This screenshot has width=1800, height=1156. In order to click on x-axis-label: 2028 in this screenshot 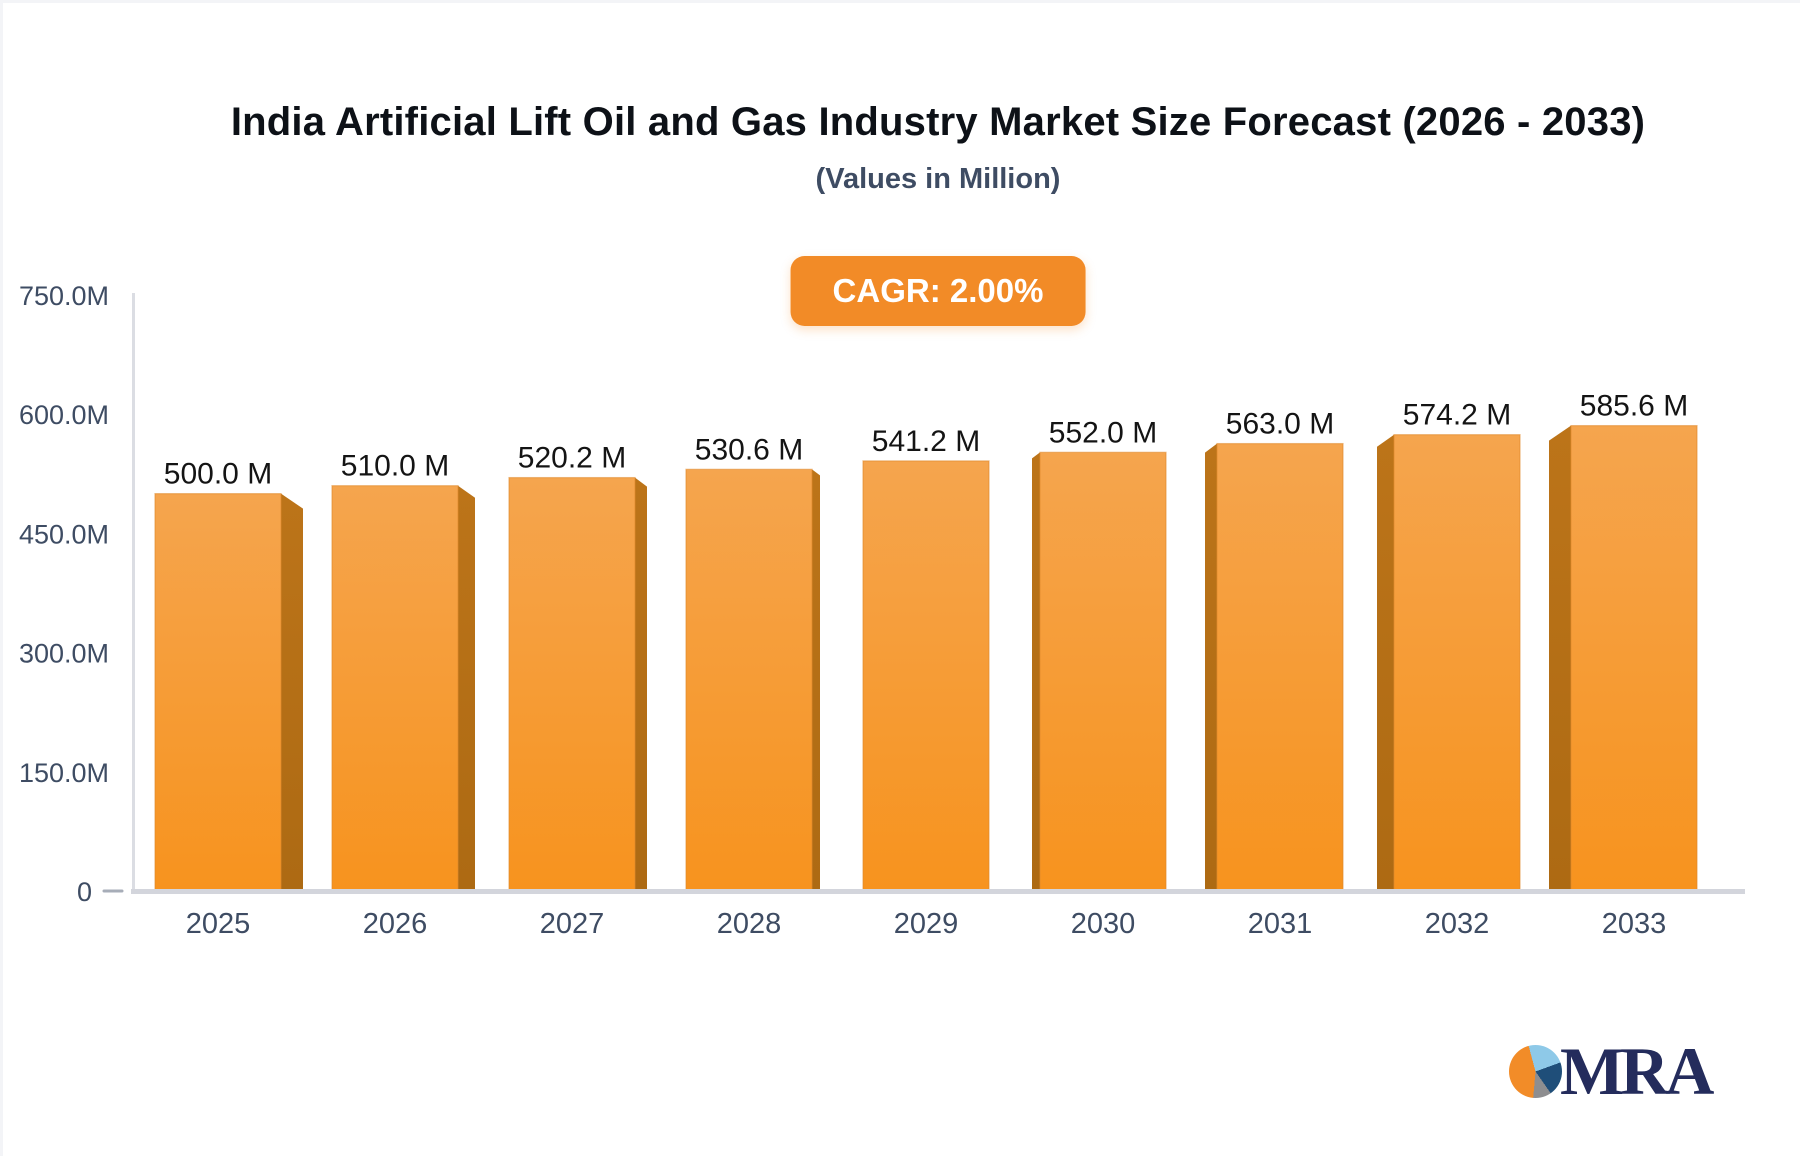, I will do `click(749, 924)`.